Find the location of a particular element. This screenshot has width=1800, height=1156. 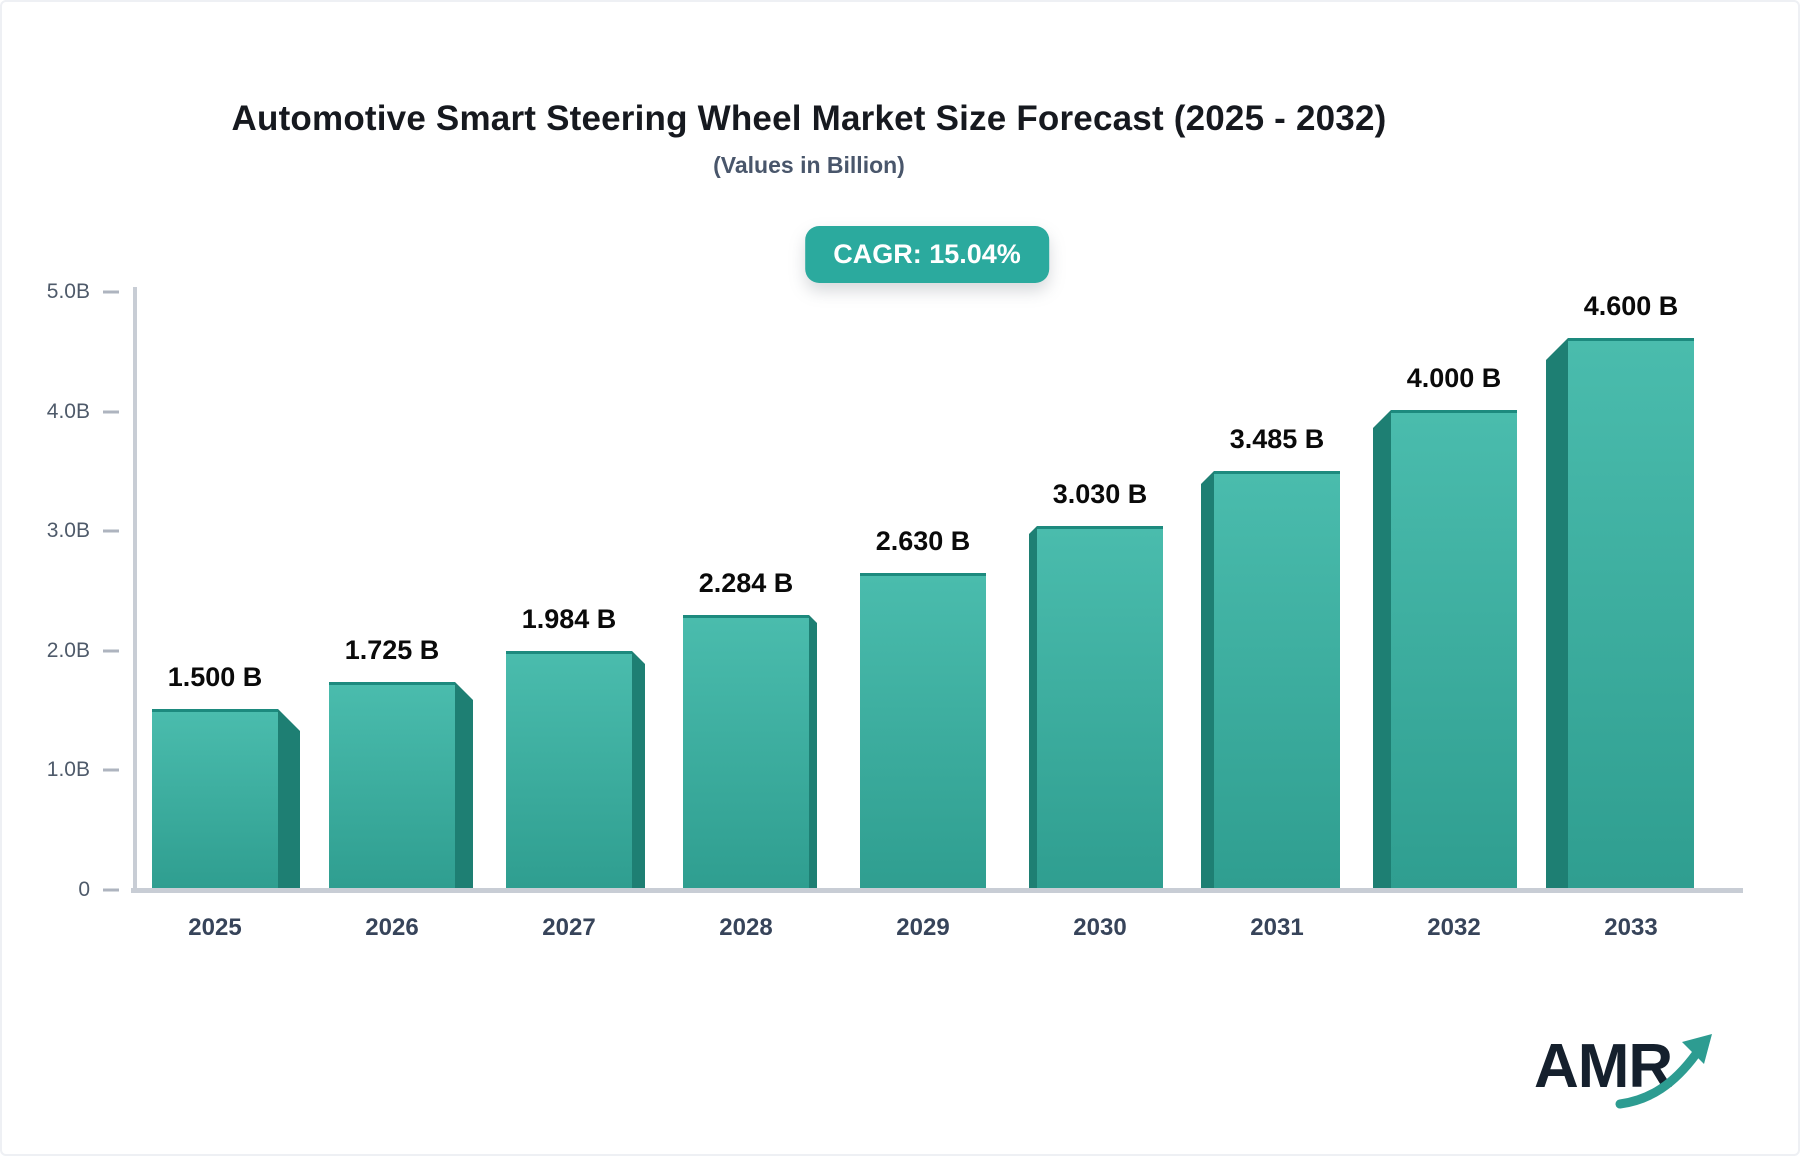

growth-arrow-icon is located at coordinates (1663, 1071).